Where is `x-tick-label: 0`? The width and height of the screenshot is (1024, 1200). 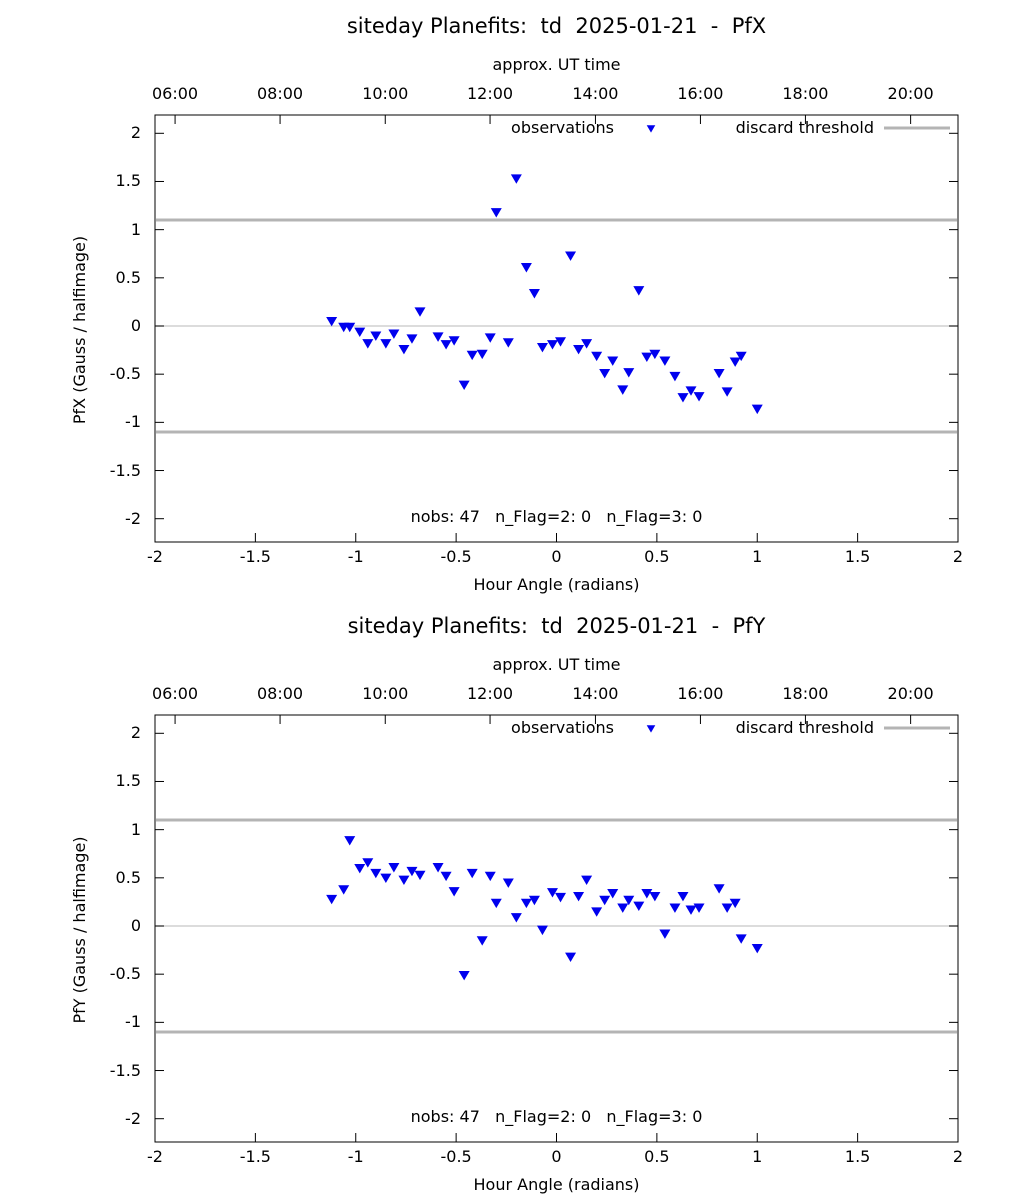
x-tick-label: 0 is located at coordinates (556, 1156).